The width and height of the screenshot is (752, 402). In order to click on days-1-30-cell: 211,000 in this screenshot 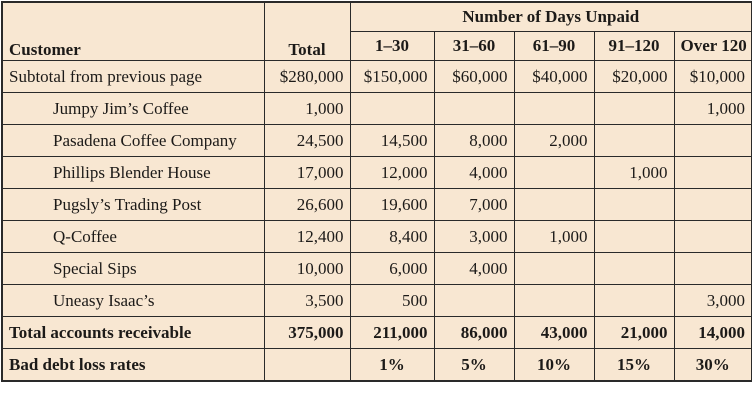, I will do `click(392, 332)`.